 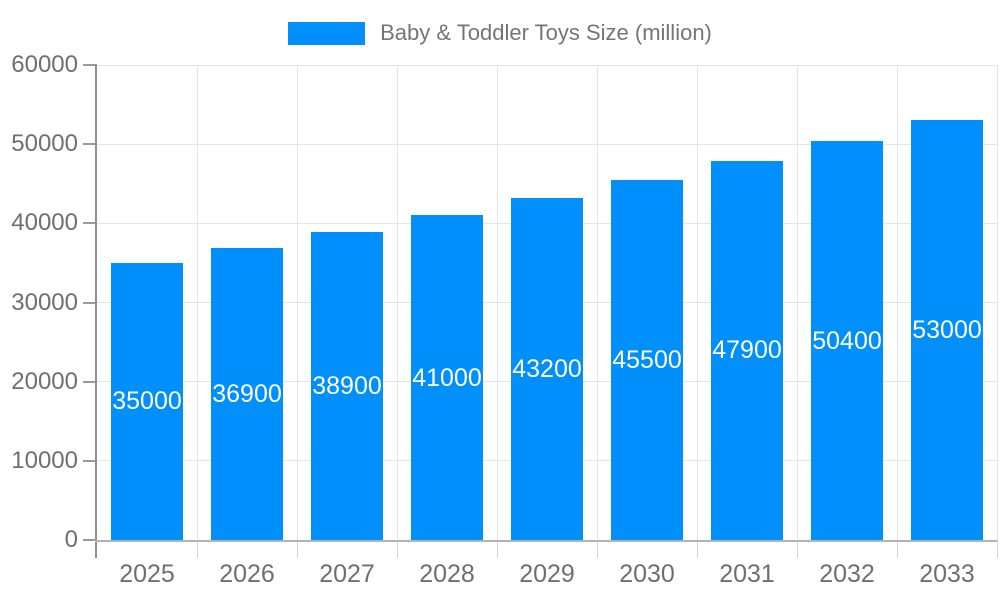 I want to click on y-axis-label: 30000, so click(x=44, y=302).